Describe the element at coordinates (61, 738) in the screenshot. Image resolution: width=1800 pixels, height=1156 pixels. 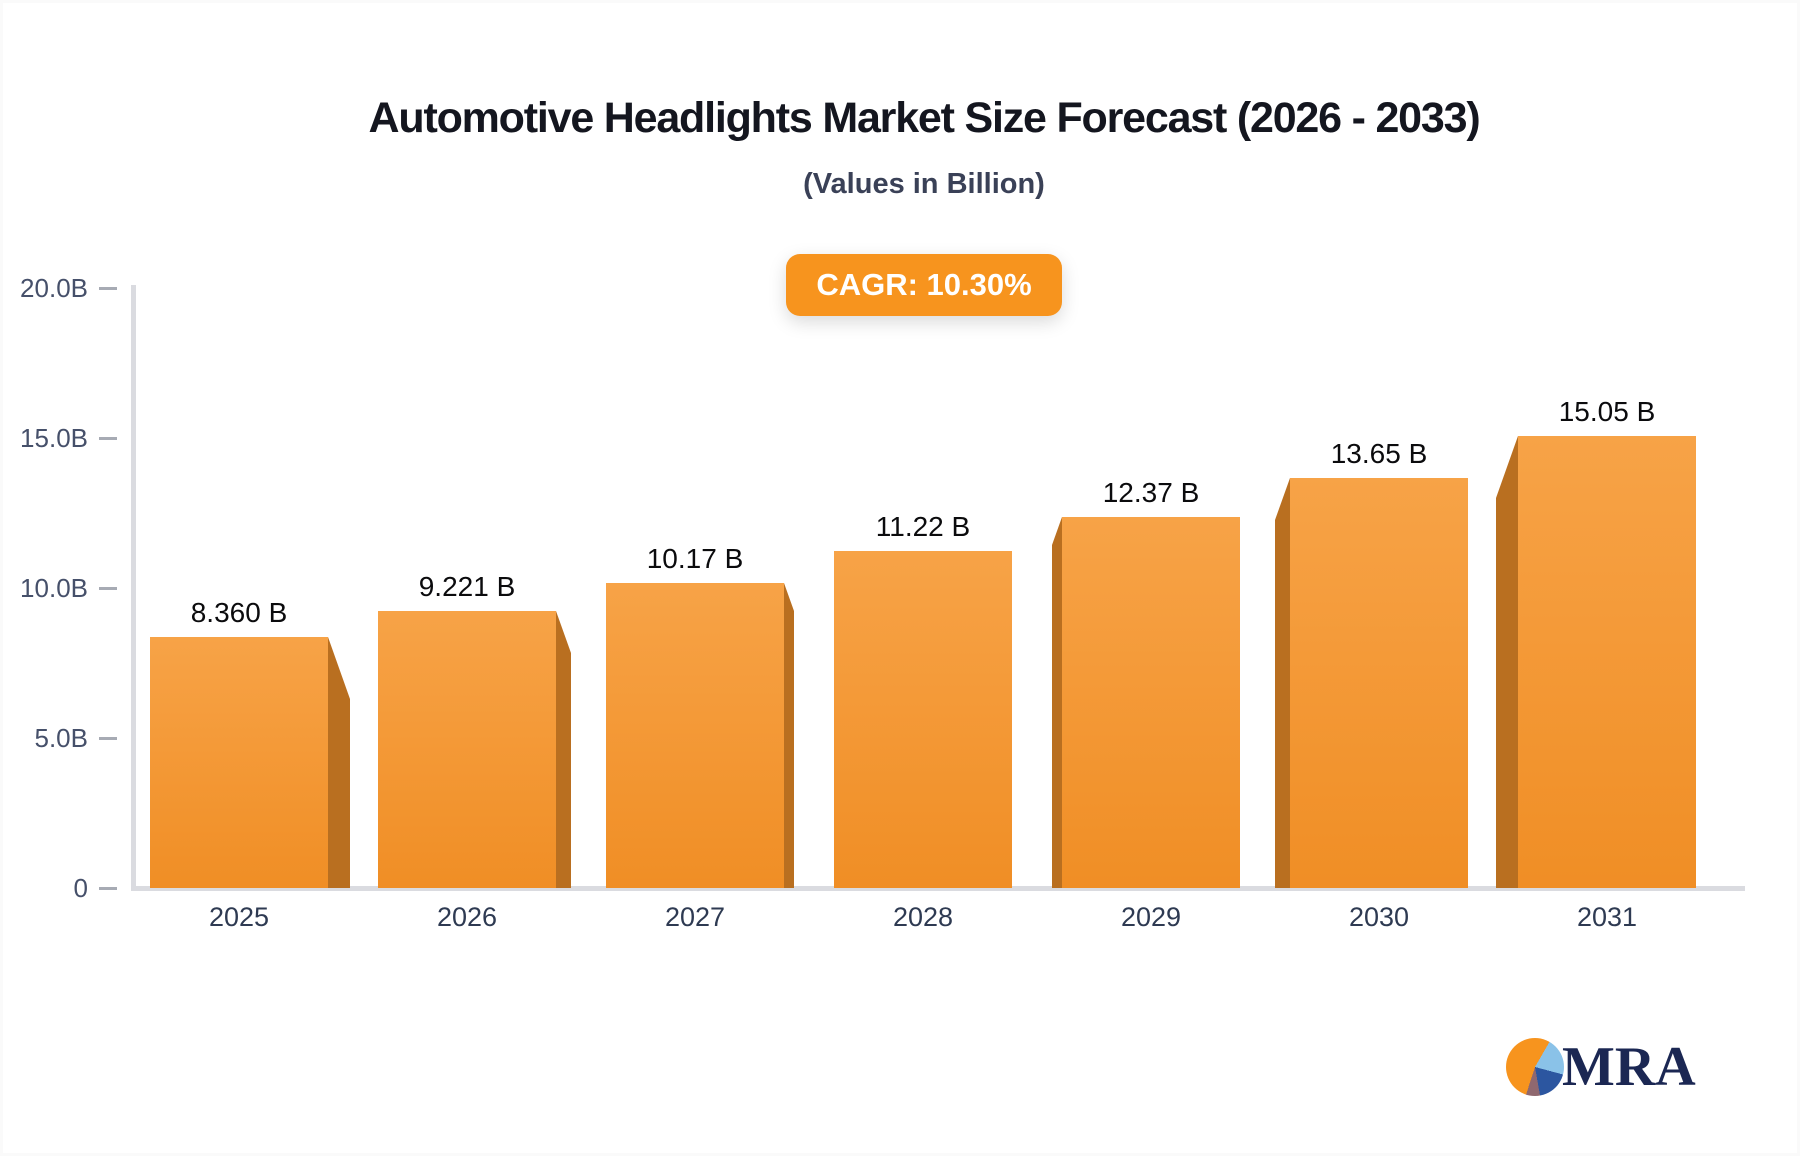
I see `y-axis-tick-label: 5.0B` at that location.